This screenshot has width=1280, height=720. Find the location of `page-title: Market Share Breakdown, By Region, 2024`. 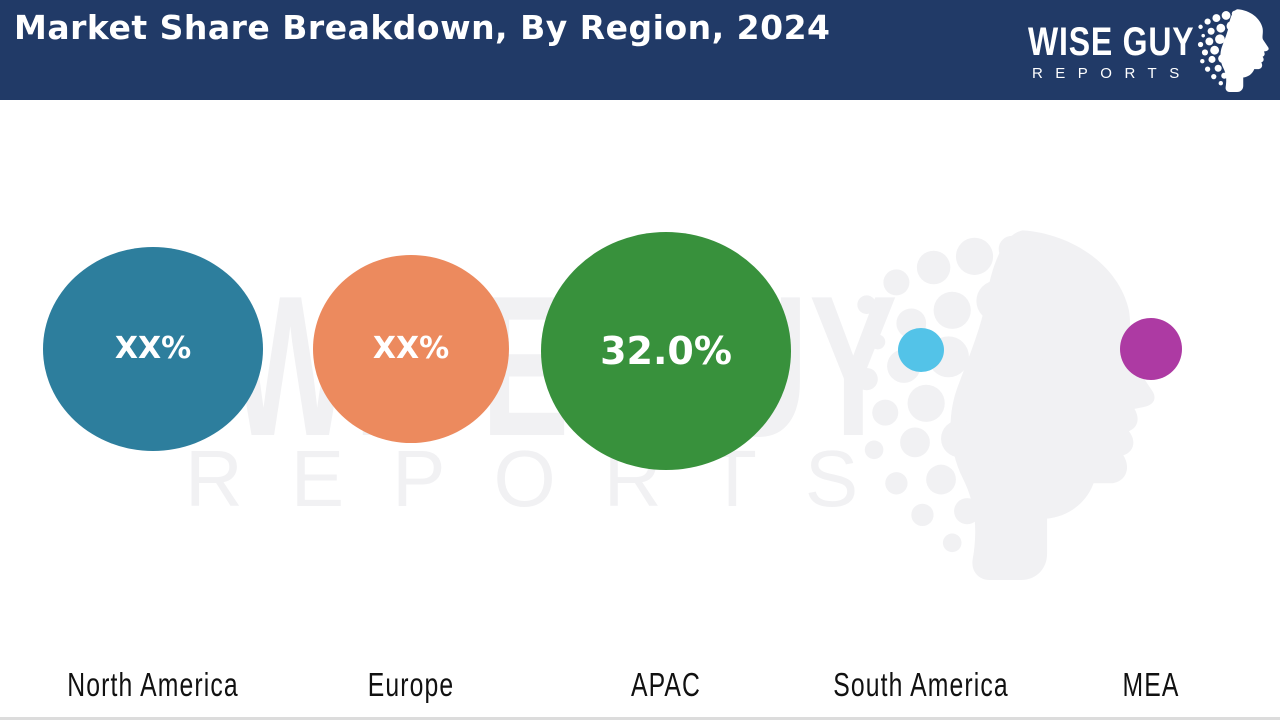

page-title: Market Share Breakdown, By Region, 2024 is located at coordinates (422, 27).